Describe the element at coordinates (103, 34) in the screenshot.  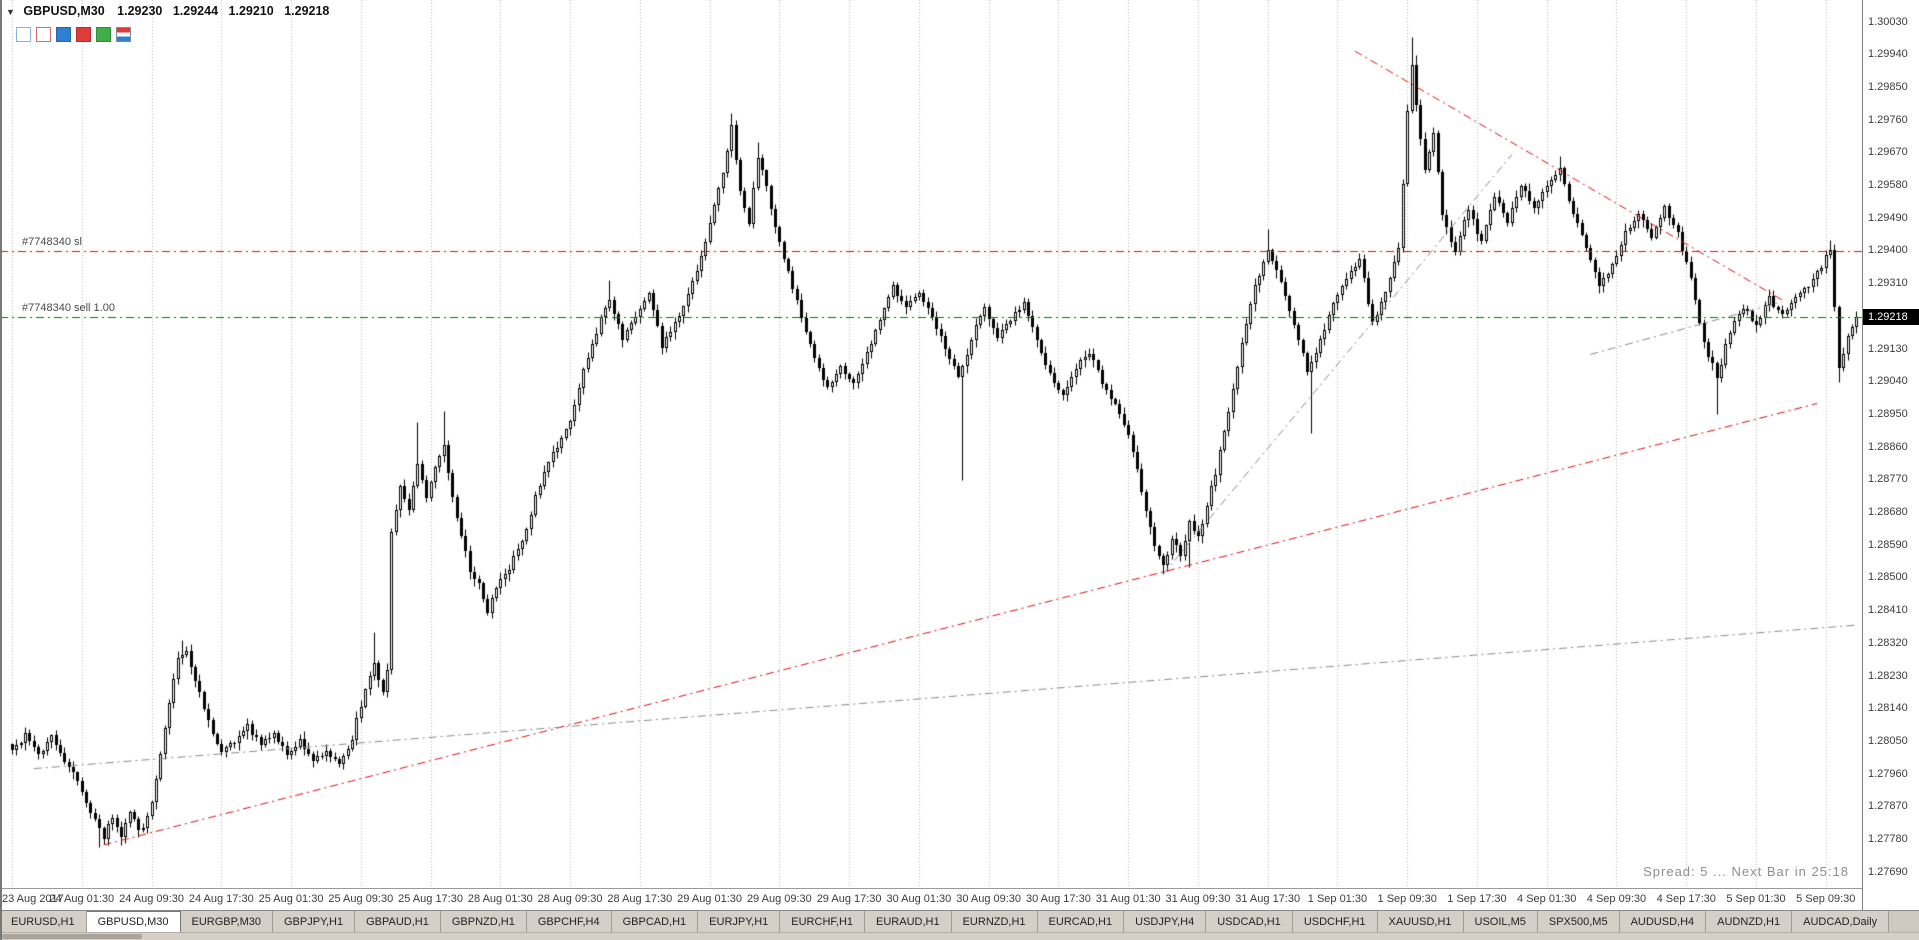
I see `green-square-button` at that location.